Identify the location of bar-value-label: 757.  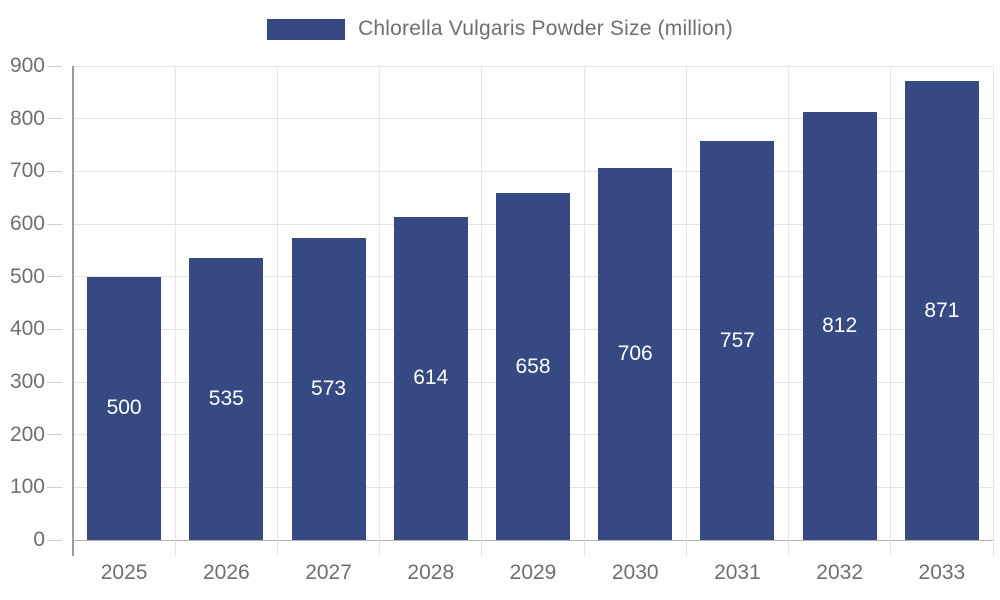
(737, 340).